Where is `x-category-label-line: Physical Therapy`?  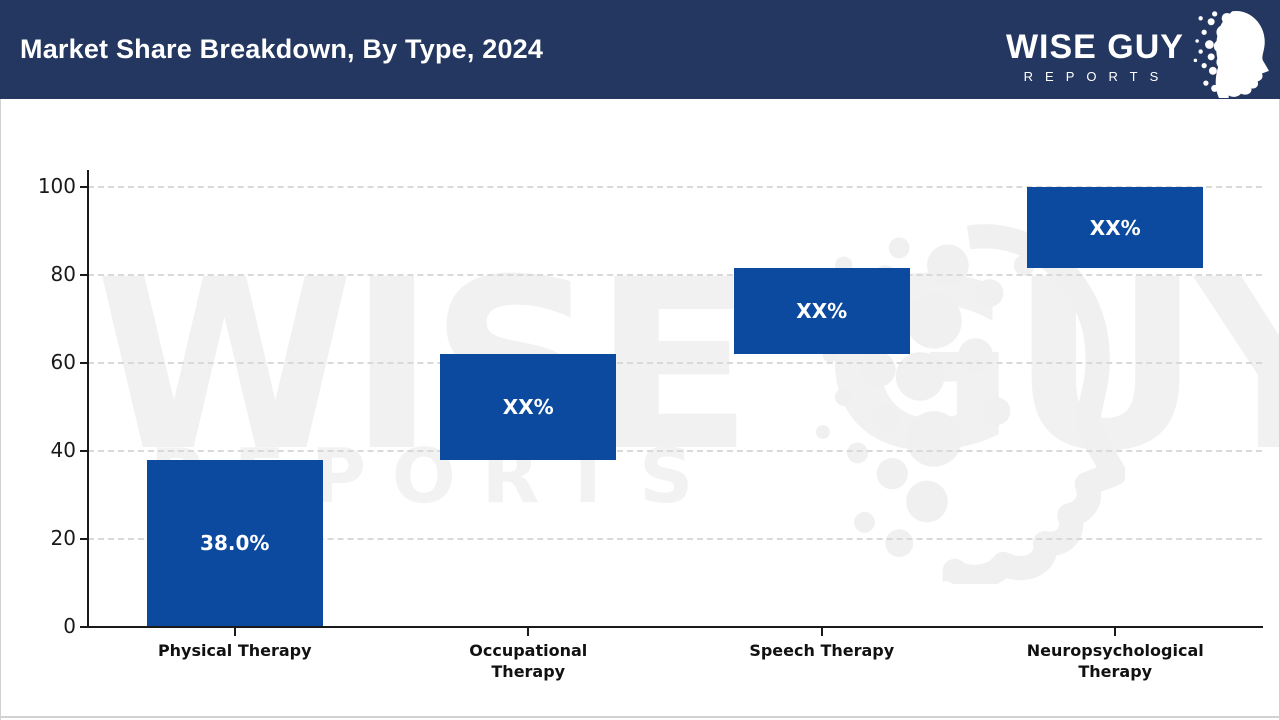
x-category-label-line: Physical Therapy is located at coordinates (234, 650).